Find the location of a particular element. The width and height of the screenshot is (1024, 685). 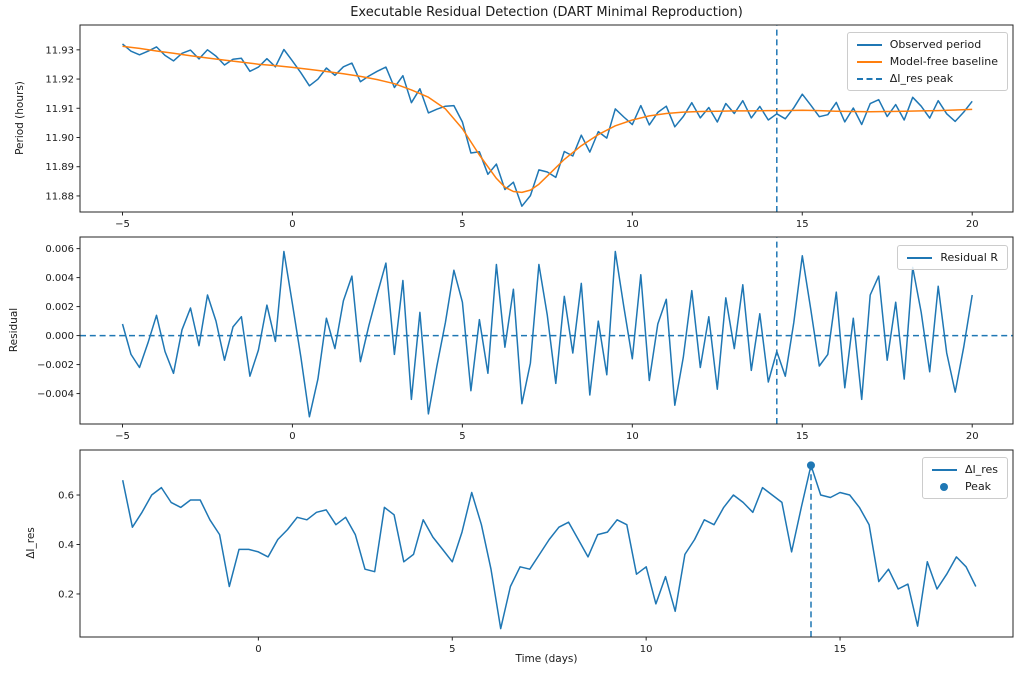

legend-label: Model-free baseline is located at coordinates (943, 61).